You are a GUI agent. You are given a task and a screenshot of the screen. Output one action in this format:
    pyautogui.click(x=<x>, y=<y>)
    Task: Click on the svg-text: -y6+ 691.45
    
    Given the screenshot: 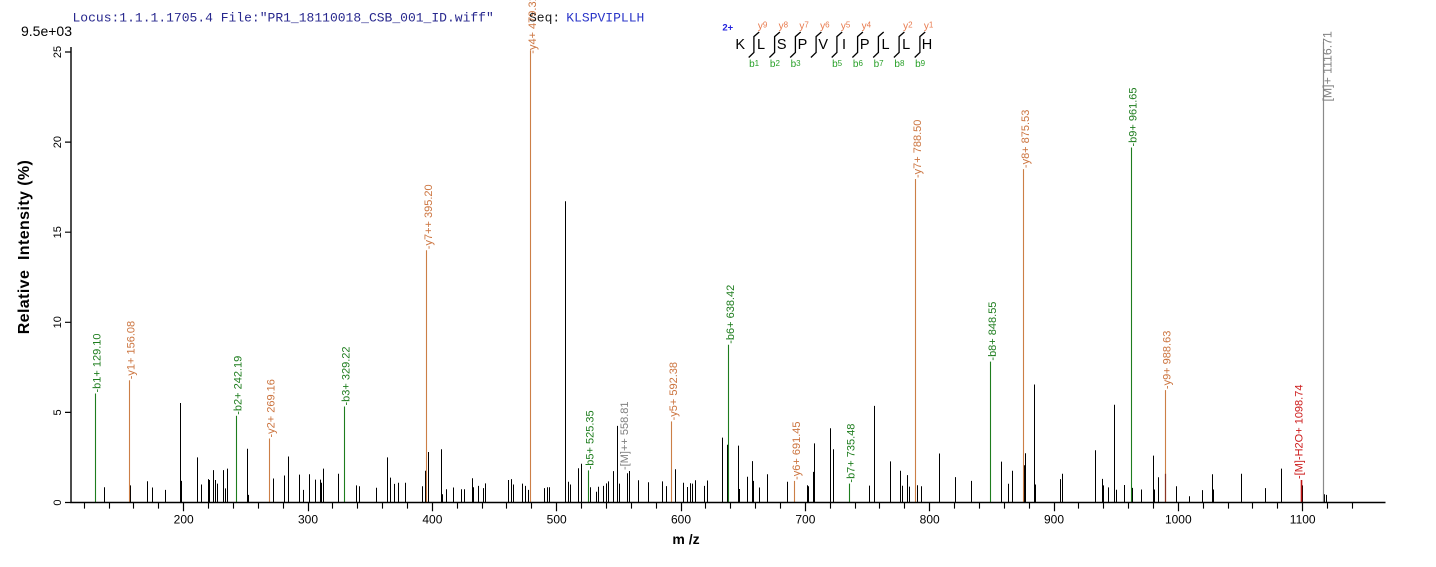 What is the action you would take?
    pyautogui.click(x=797, y=450)
    